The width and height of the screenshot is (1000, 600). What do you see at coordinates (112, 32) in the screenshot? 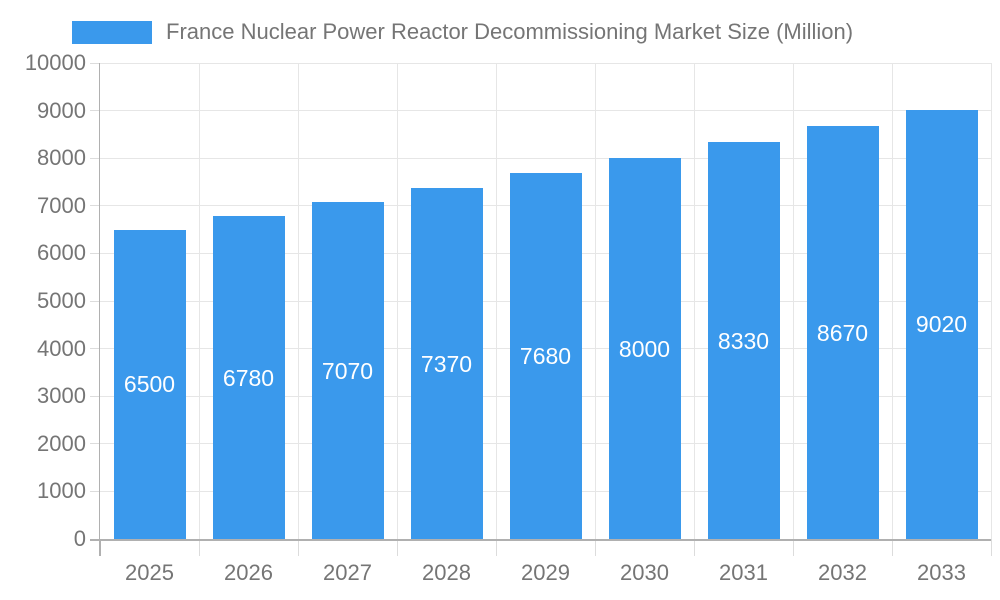
I see `legend-swatch-icon` at bounding box center [112, 32].